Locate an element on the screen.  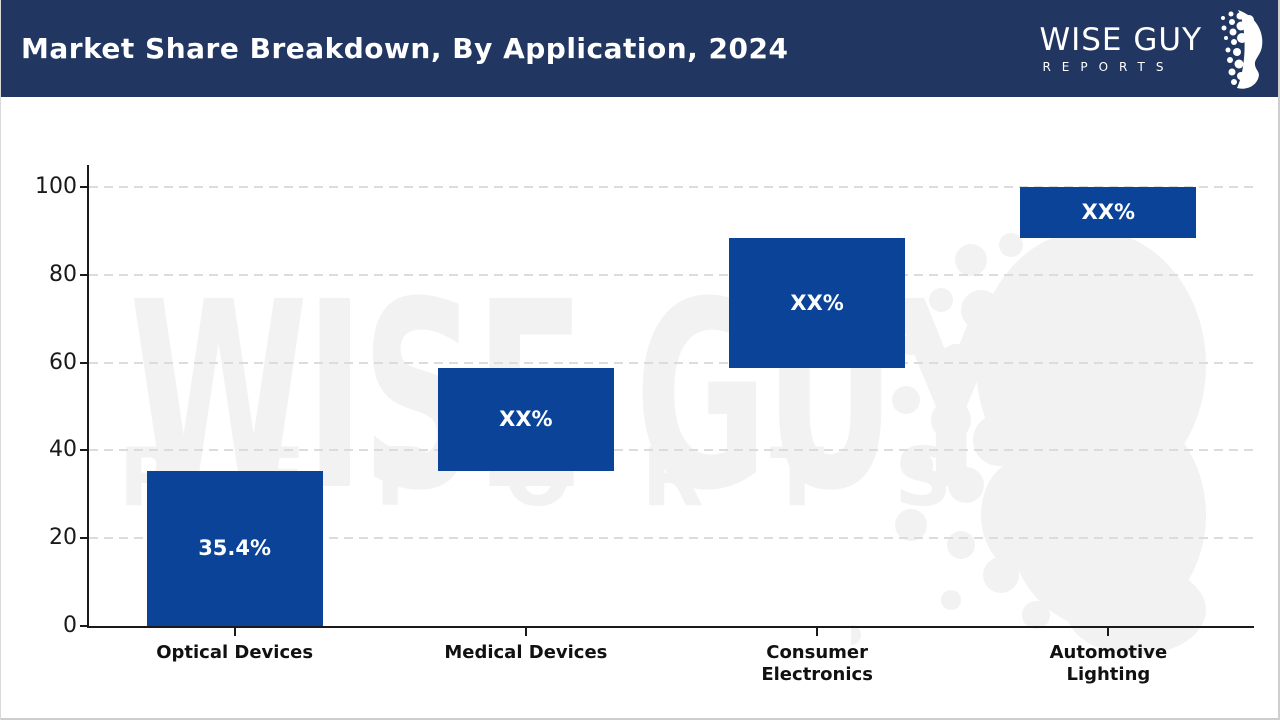
y-tick-label-80: 80 is located at coordinates (63, 274).